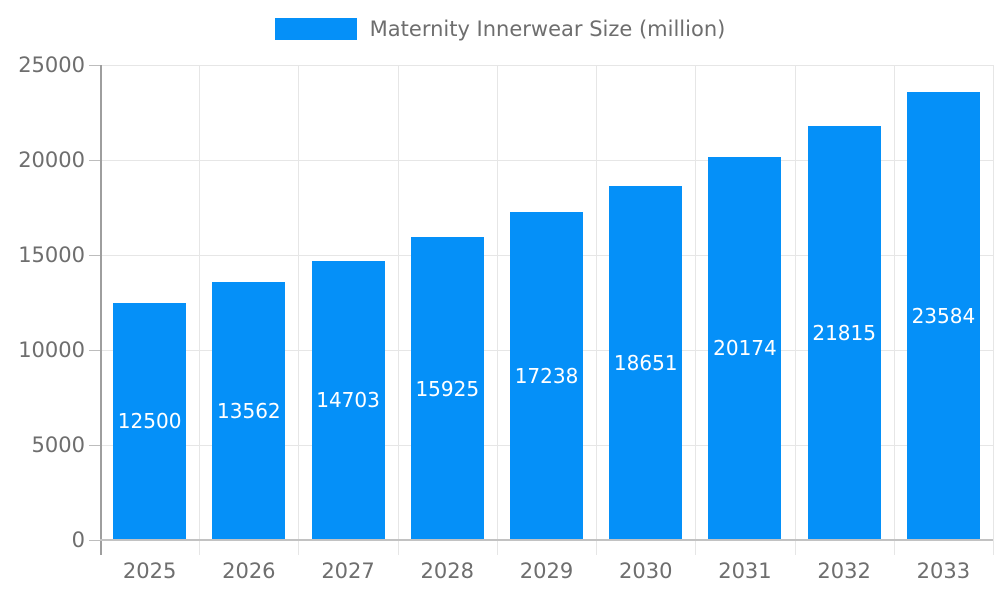 This screenshot has width=1000, height=600. I want to click on bar-2028, so click(447, 388).